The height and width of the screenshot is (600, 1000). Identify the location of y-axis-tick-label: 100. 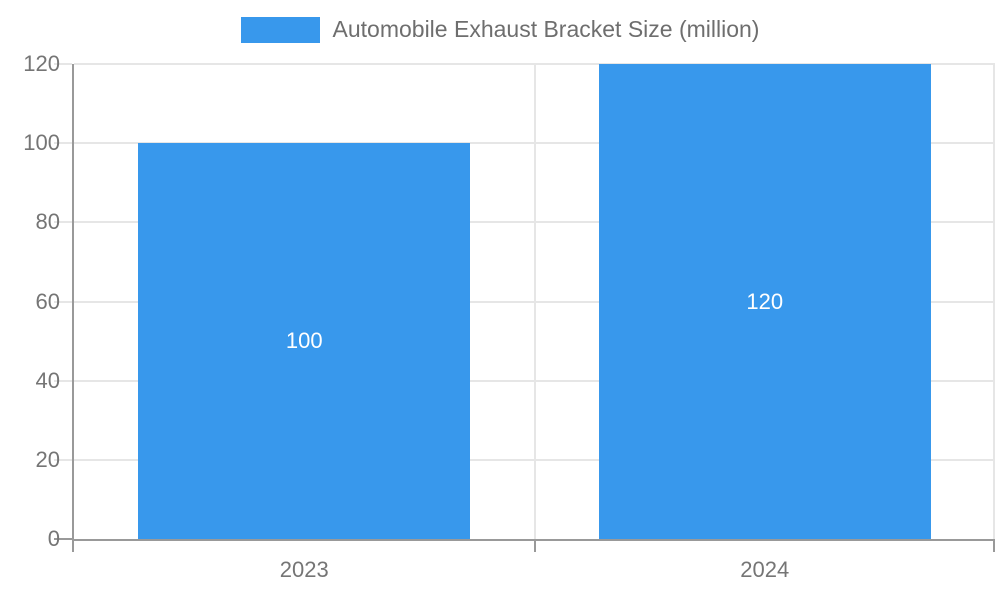
(41, 143).